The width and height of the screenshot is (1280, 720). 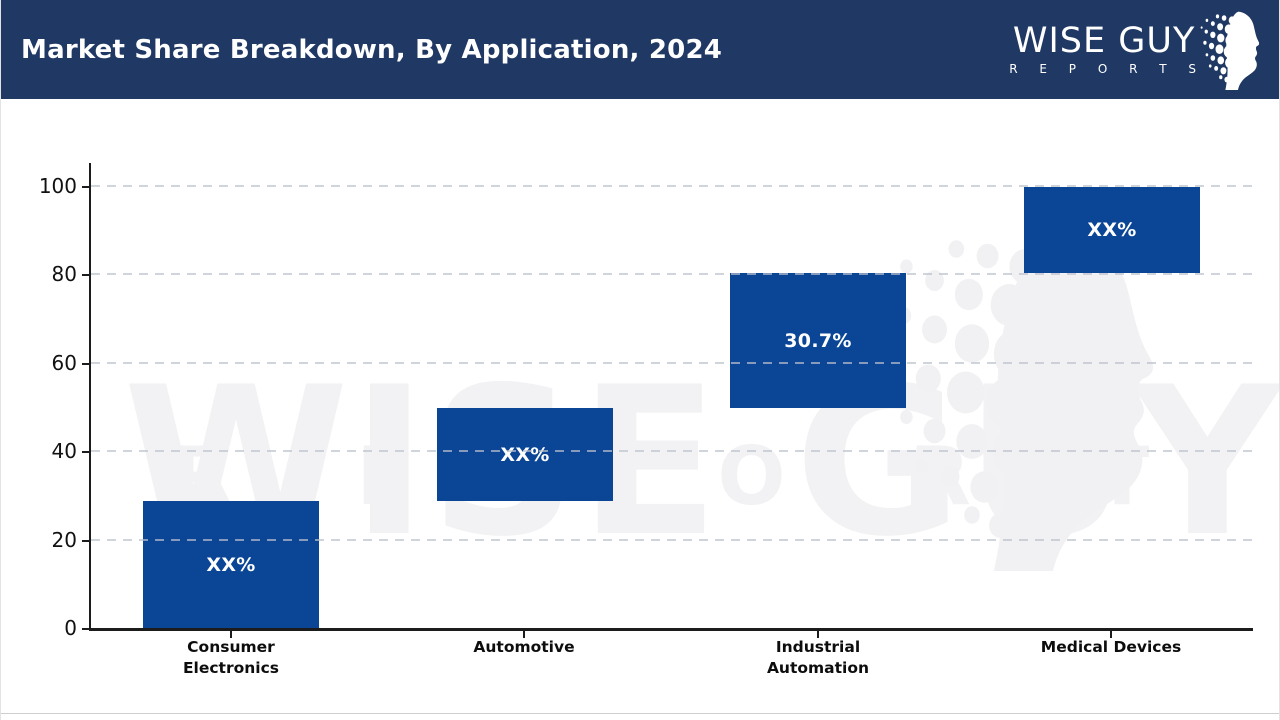 What do you see at coordinates (818, 657) in the screenshot?
I see `category-label-industrial-automation: Industrial Automation` at bounding box center [818, 657].